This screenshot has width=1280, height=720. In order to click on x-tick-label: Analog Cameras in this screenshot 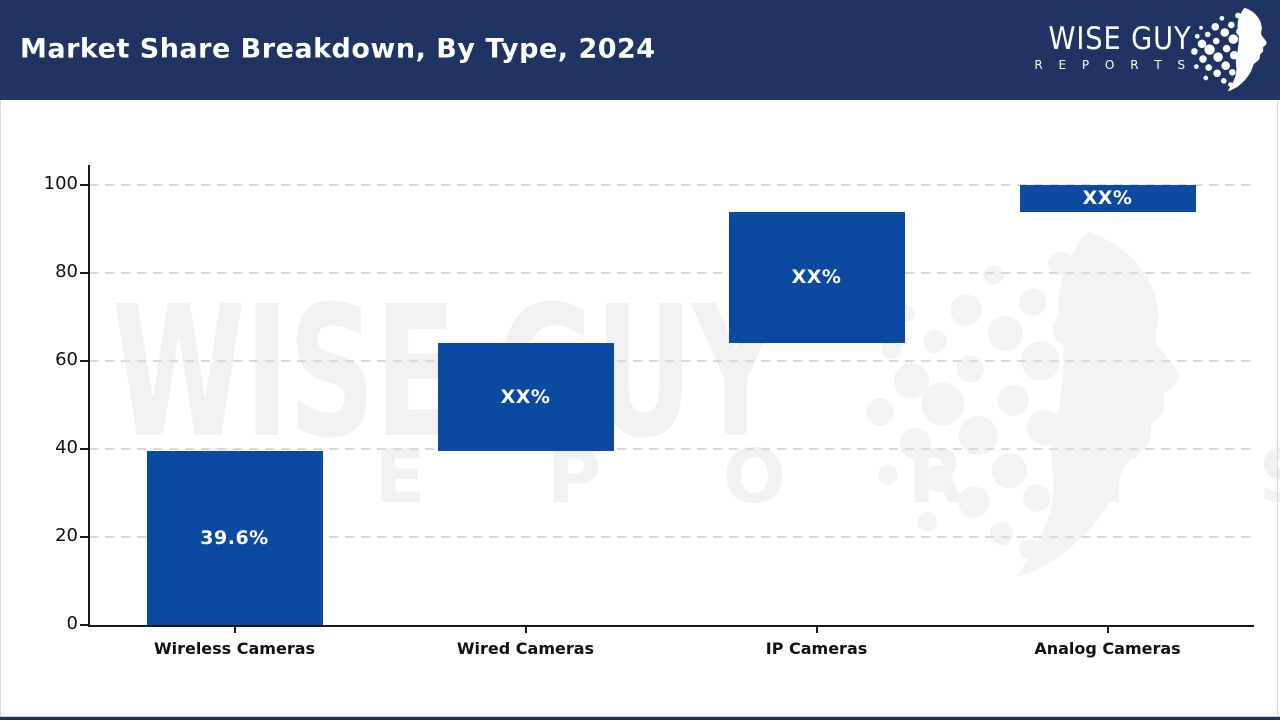, I will do `click(1107, 648)`.